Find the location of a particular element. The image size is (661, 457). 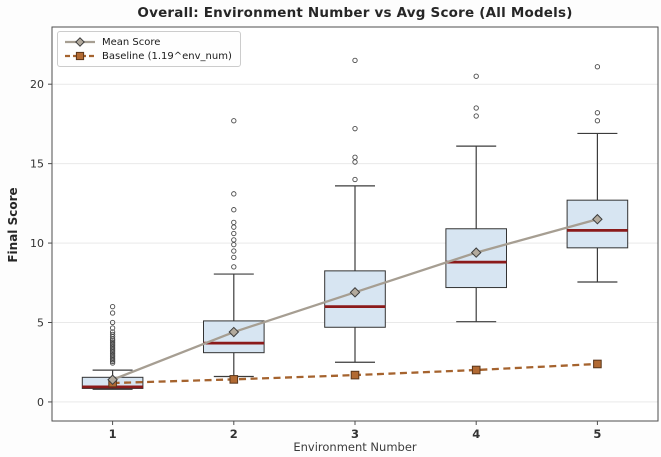

baseline-line-sample is located at coordinates (80, 56).